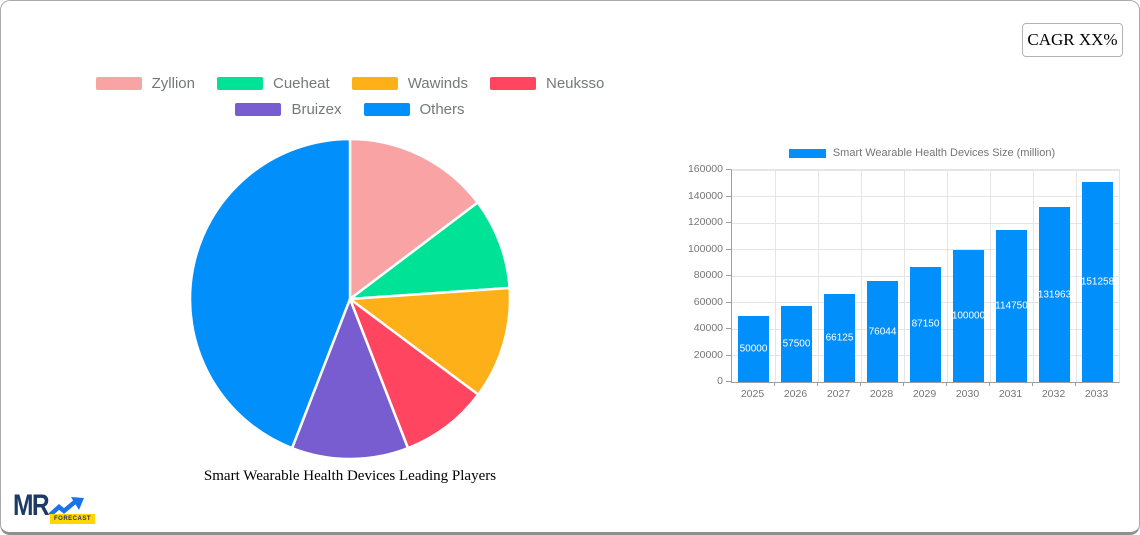 Image resolution: width=1140 pixels, height=535 pixels. I want to click on pie-legend-item-zyllion: Zyllion, so click(145, 83).